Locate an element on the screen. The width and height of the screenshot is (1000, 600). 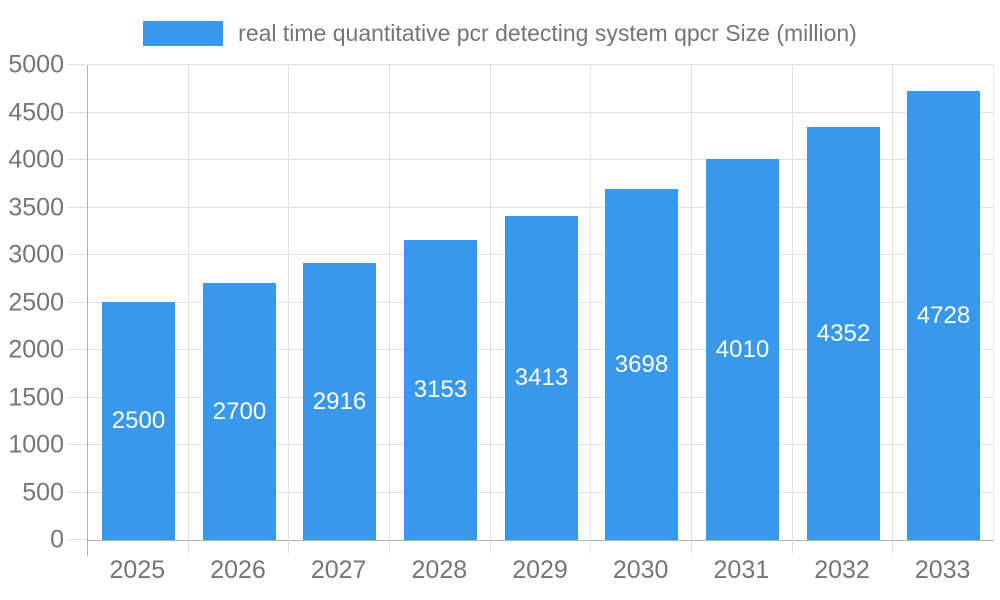
bar-2028: 3153 is located at coordinates (440, 390).